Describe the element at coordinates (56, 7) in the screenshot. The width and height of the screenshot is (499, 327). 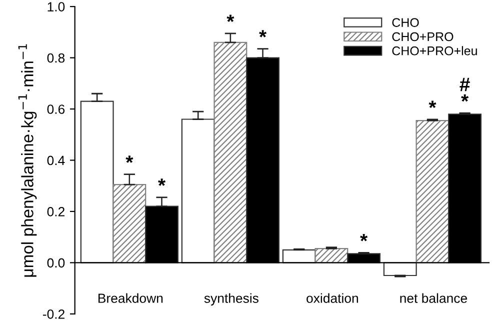
I see `y-tick-label: 1.0` at that location.